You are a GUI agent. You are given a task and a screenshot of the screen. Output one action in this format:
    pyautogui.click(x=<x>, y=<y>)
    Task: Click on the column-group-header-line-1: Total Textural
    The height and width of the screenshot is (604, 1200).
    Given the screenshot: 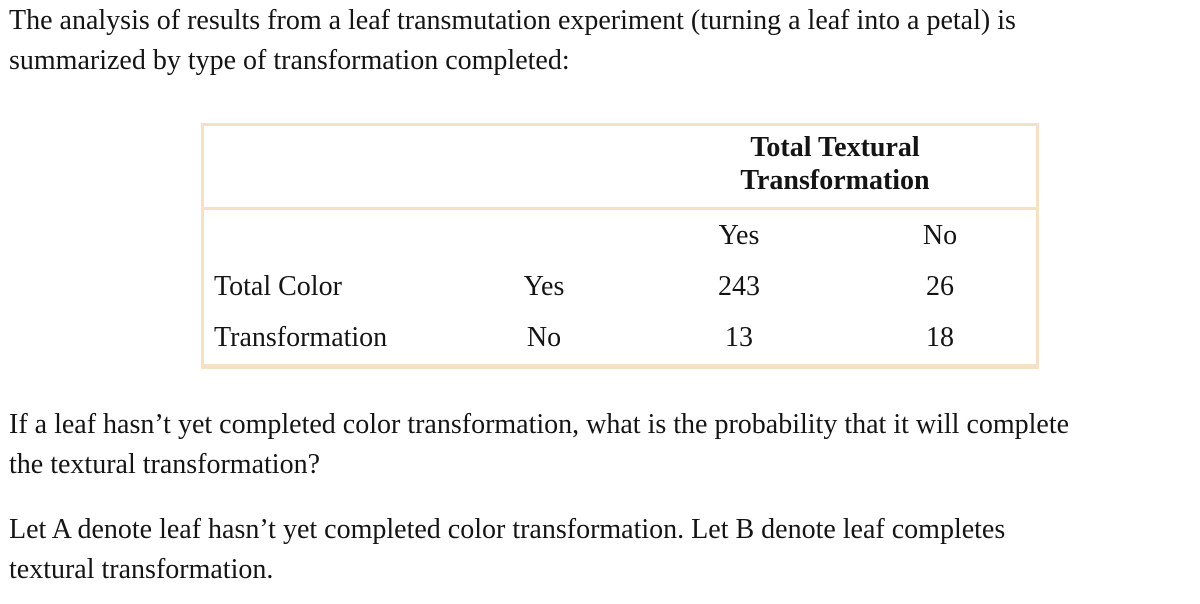 What is the action you would take?
    pyautogui.click(x=835, y=147)
    